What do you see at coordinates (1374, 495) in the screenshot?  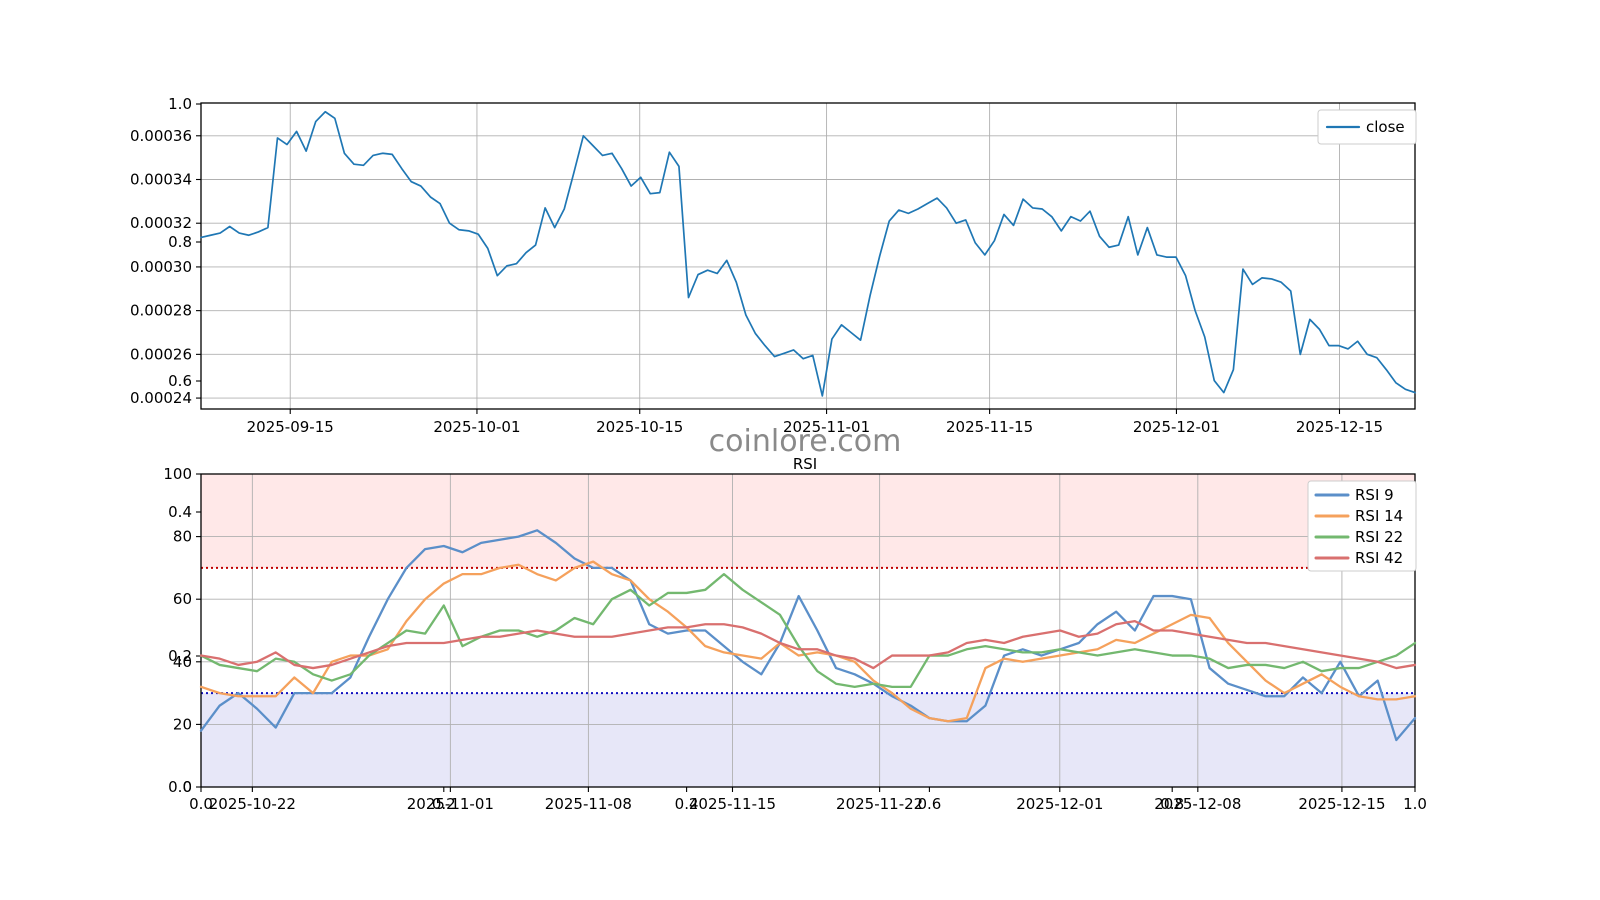 I see `rsi-legend-label-rsi-9: RSI 9` at bounding box center [1374, 495].